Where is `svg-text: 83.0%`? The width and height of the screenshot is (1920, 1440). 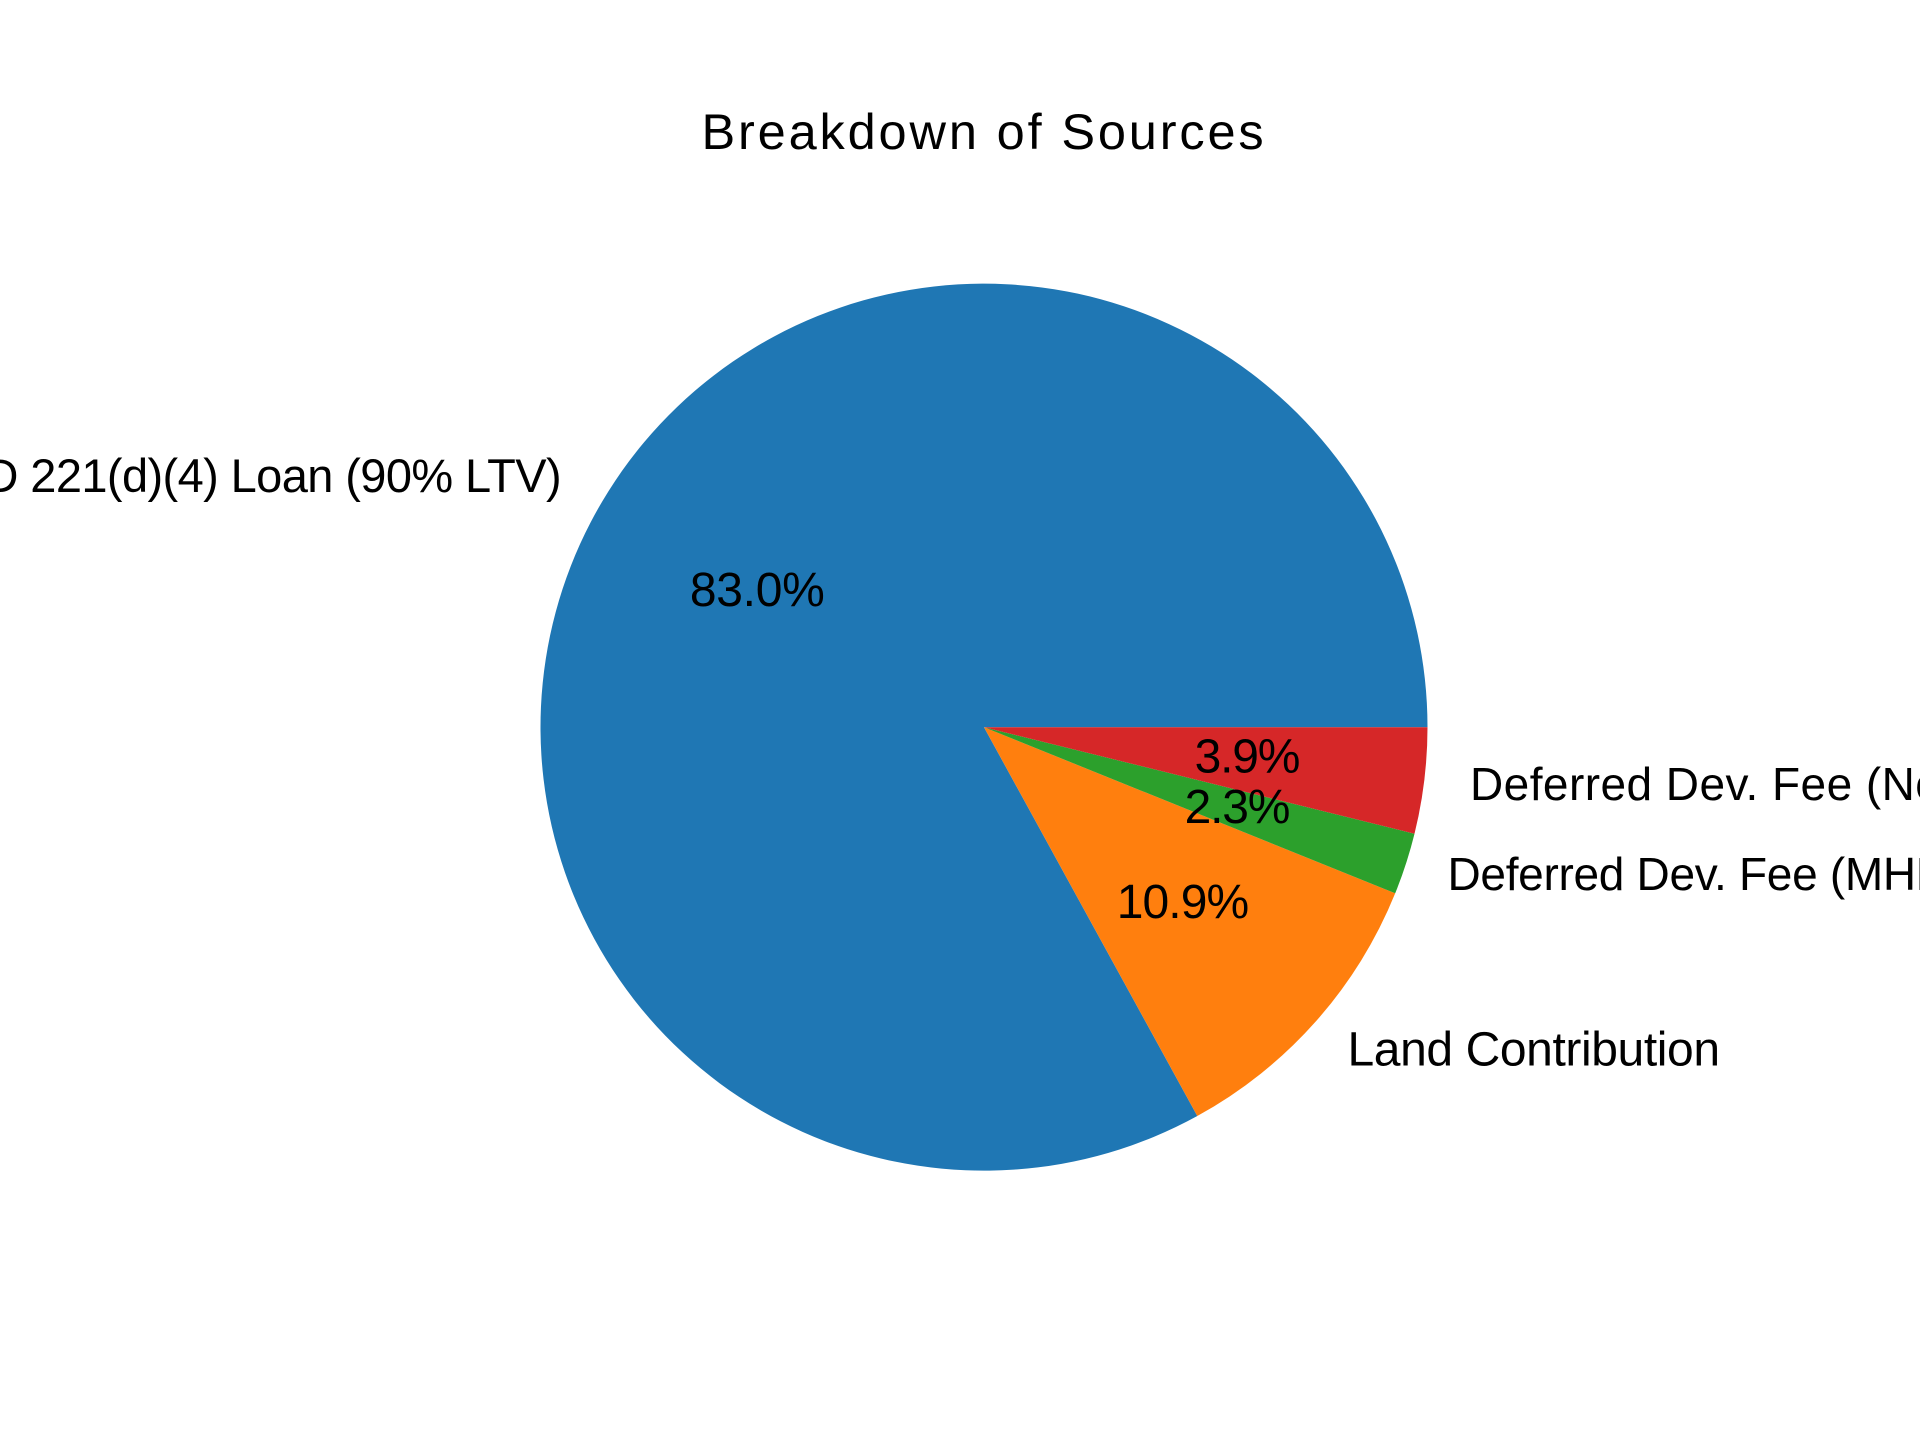 svg-text: 83.0% is located at coordinates (757, 590).